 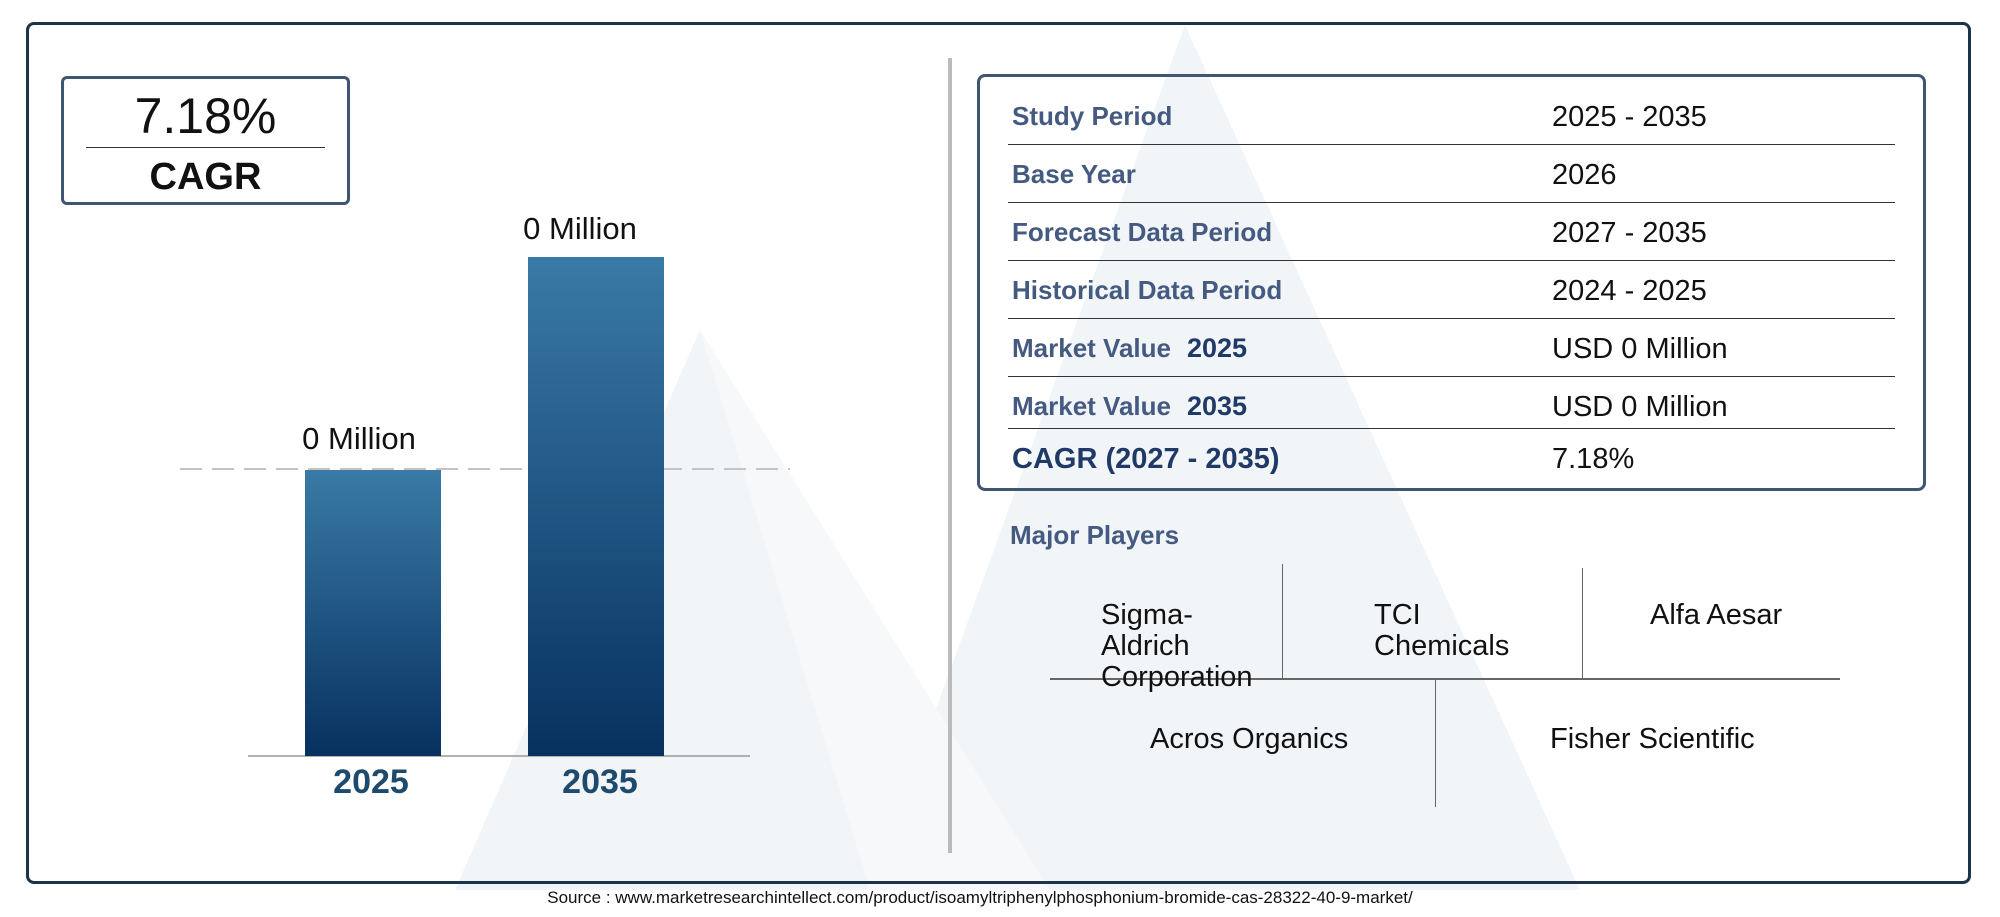 I want to click on row-value: 2027 - 2035, so click(x=1629, y=233).